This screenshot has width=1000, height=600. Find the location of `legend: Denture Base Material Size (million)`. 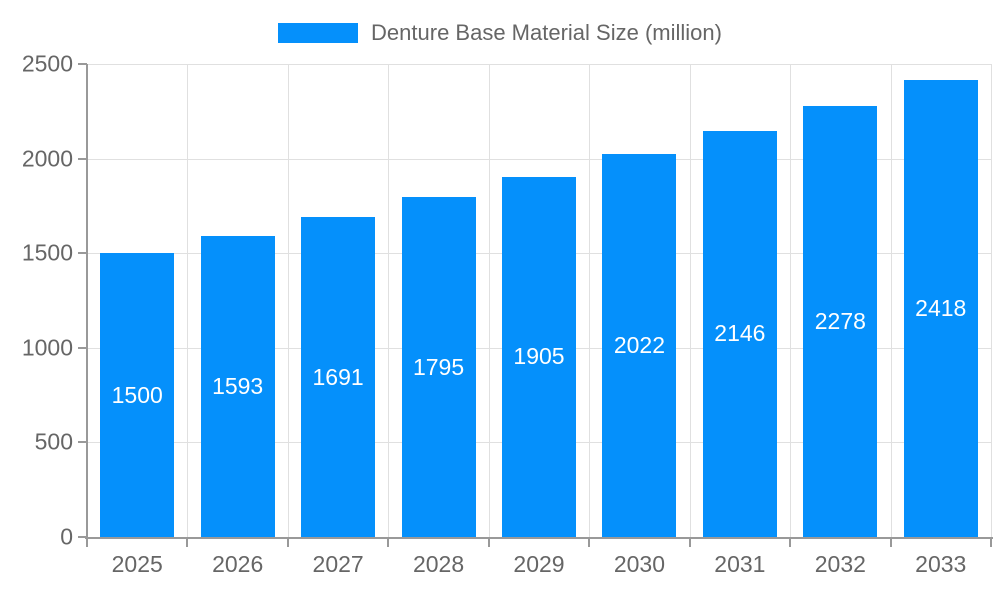

legend: Denture Base Material Size (million) is located at coordinates (500, 33).